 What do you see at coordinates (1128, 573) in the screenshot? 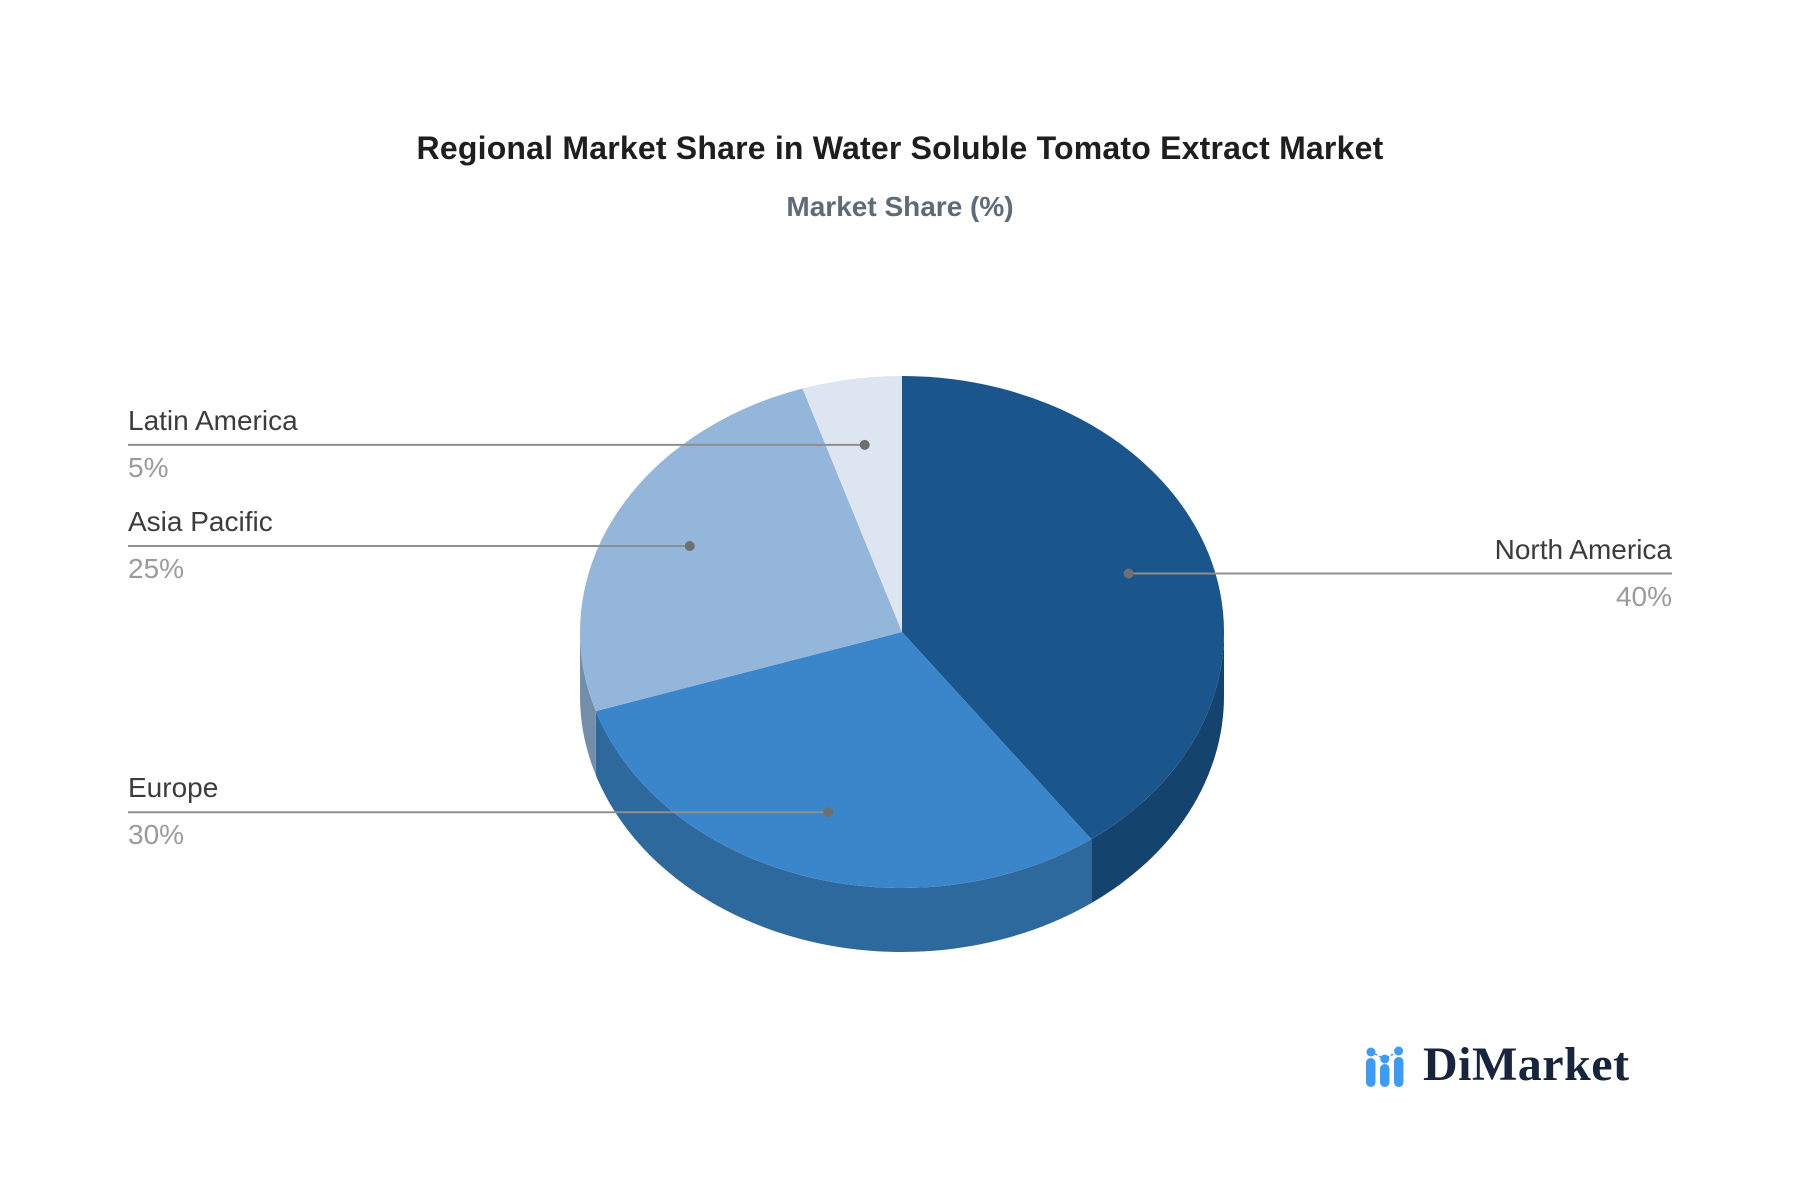
I see `leader-dot-north-america` at bounding box center [1128, 573].